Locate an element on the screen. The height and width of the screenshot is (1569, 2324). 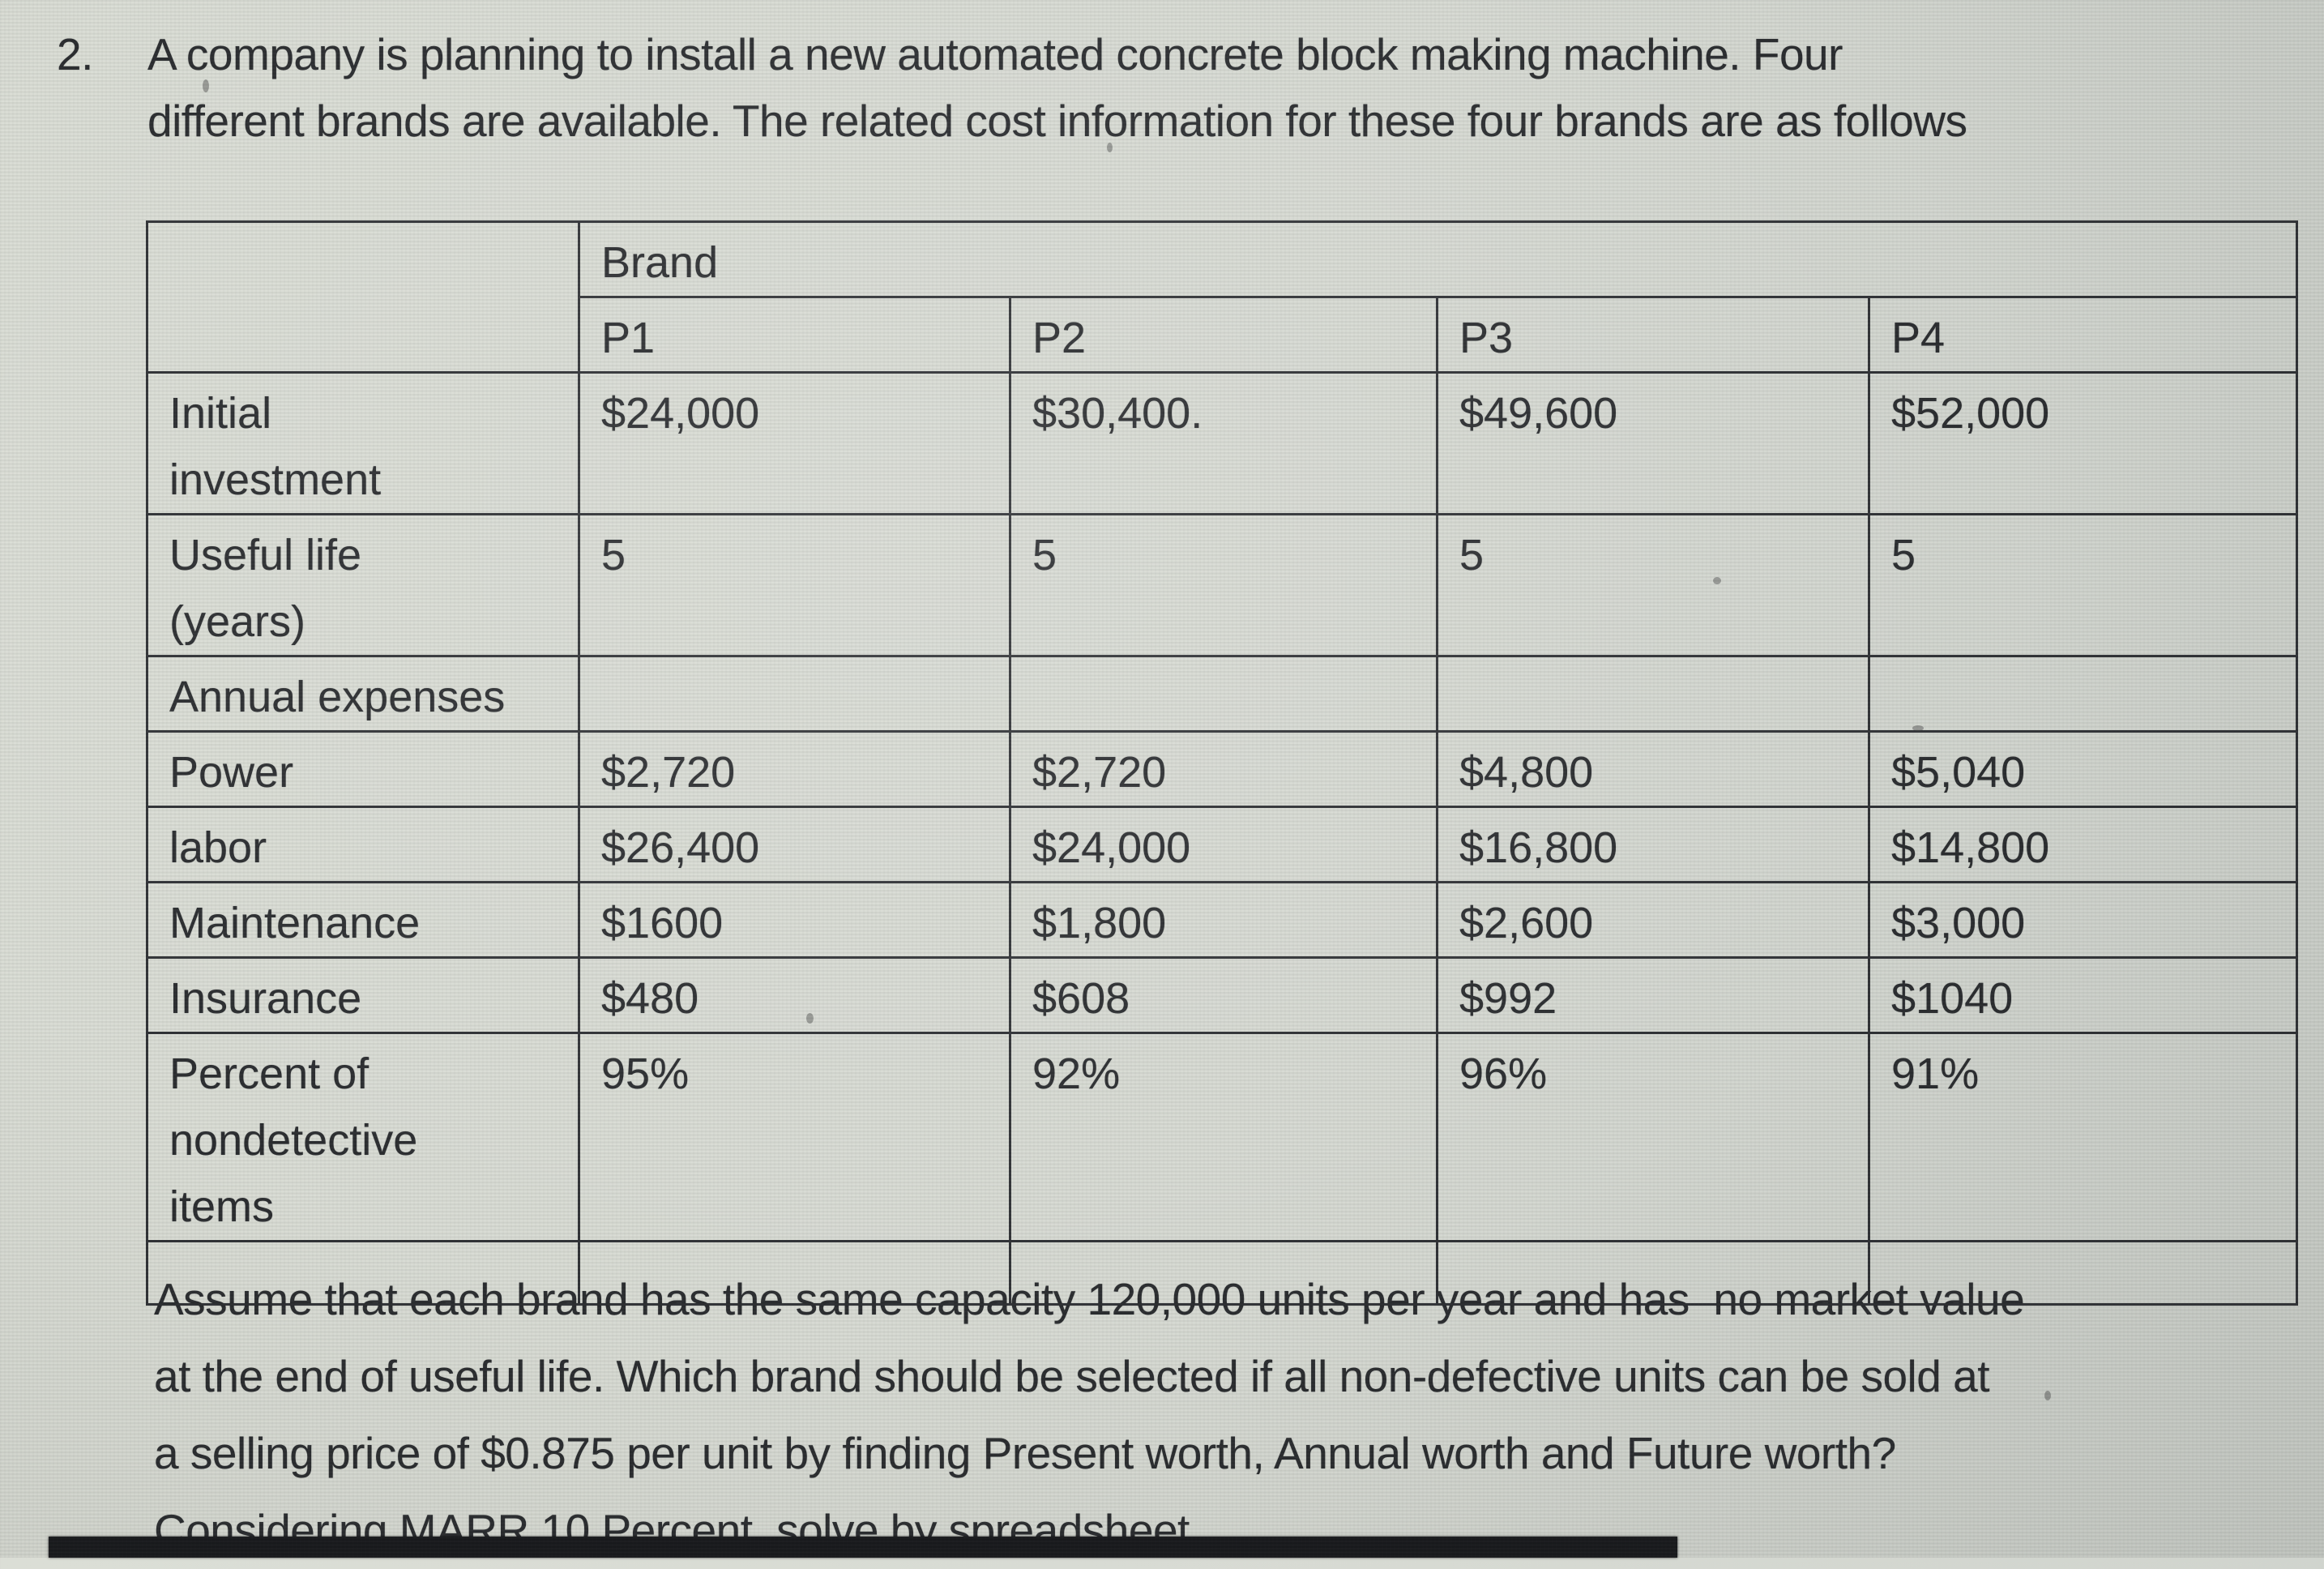
column-header-P2: P2 is located at coordinates (1223, 335).